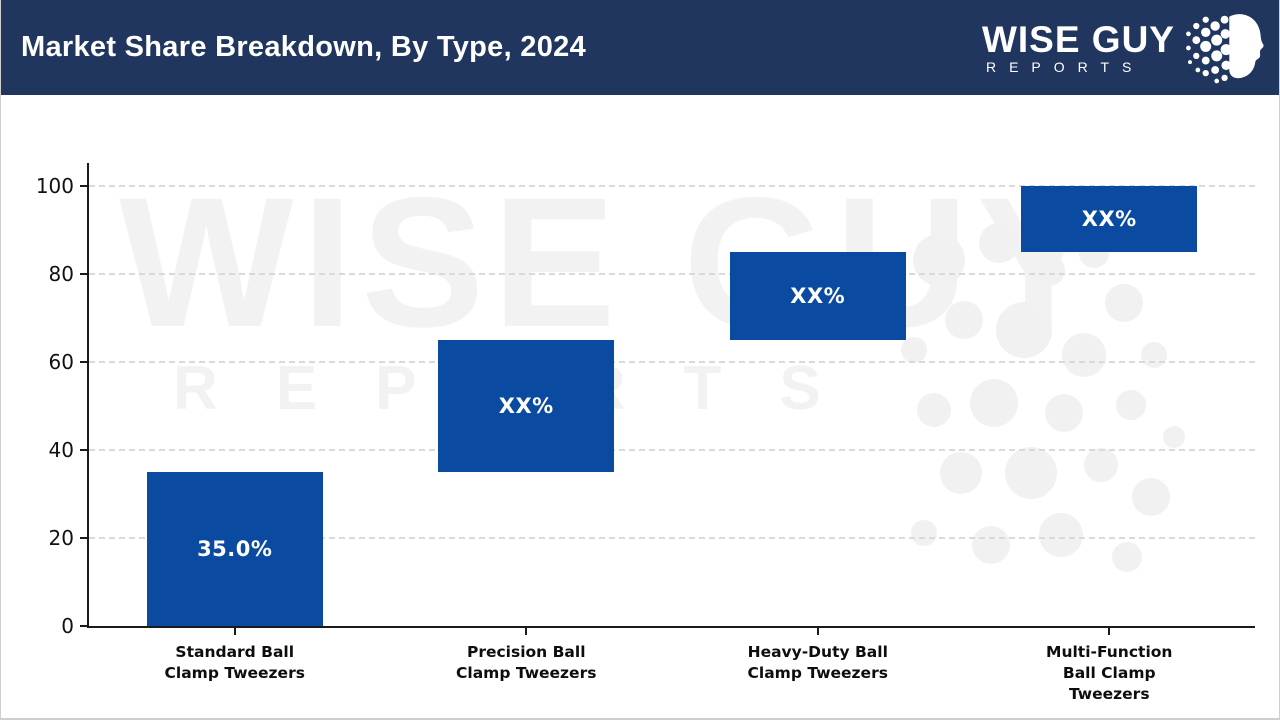 The image size is (1280, 720). What do you see at coordinates (304, 47) in the screenshot?
I see `chart-title: Market Share Breakdown, By Type, 2024` at bounding box center [304, 47].